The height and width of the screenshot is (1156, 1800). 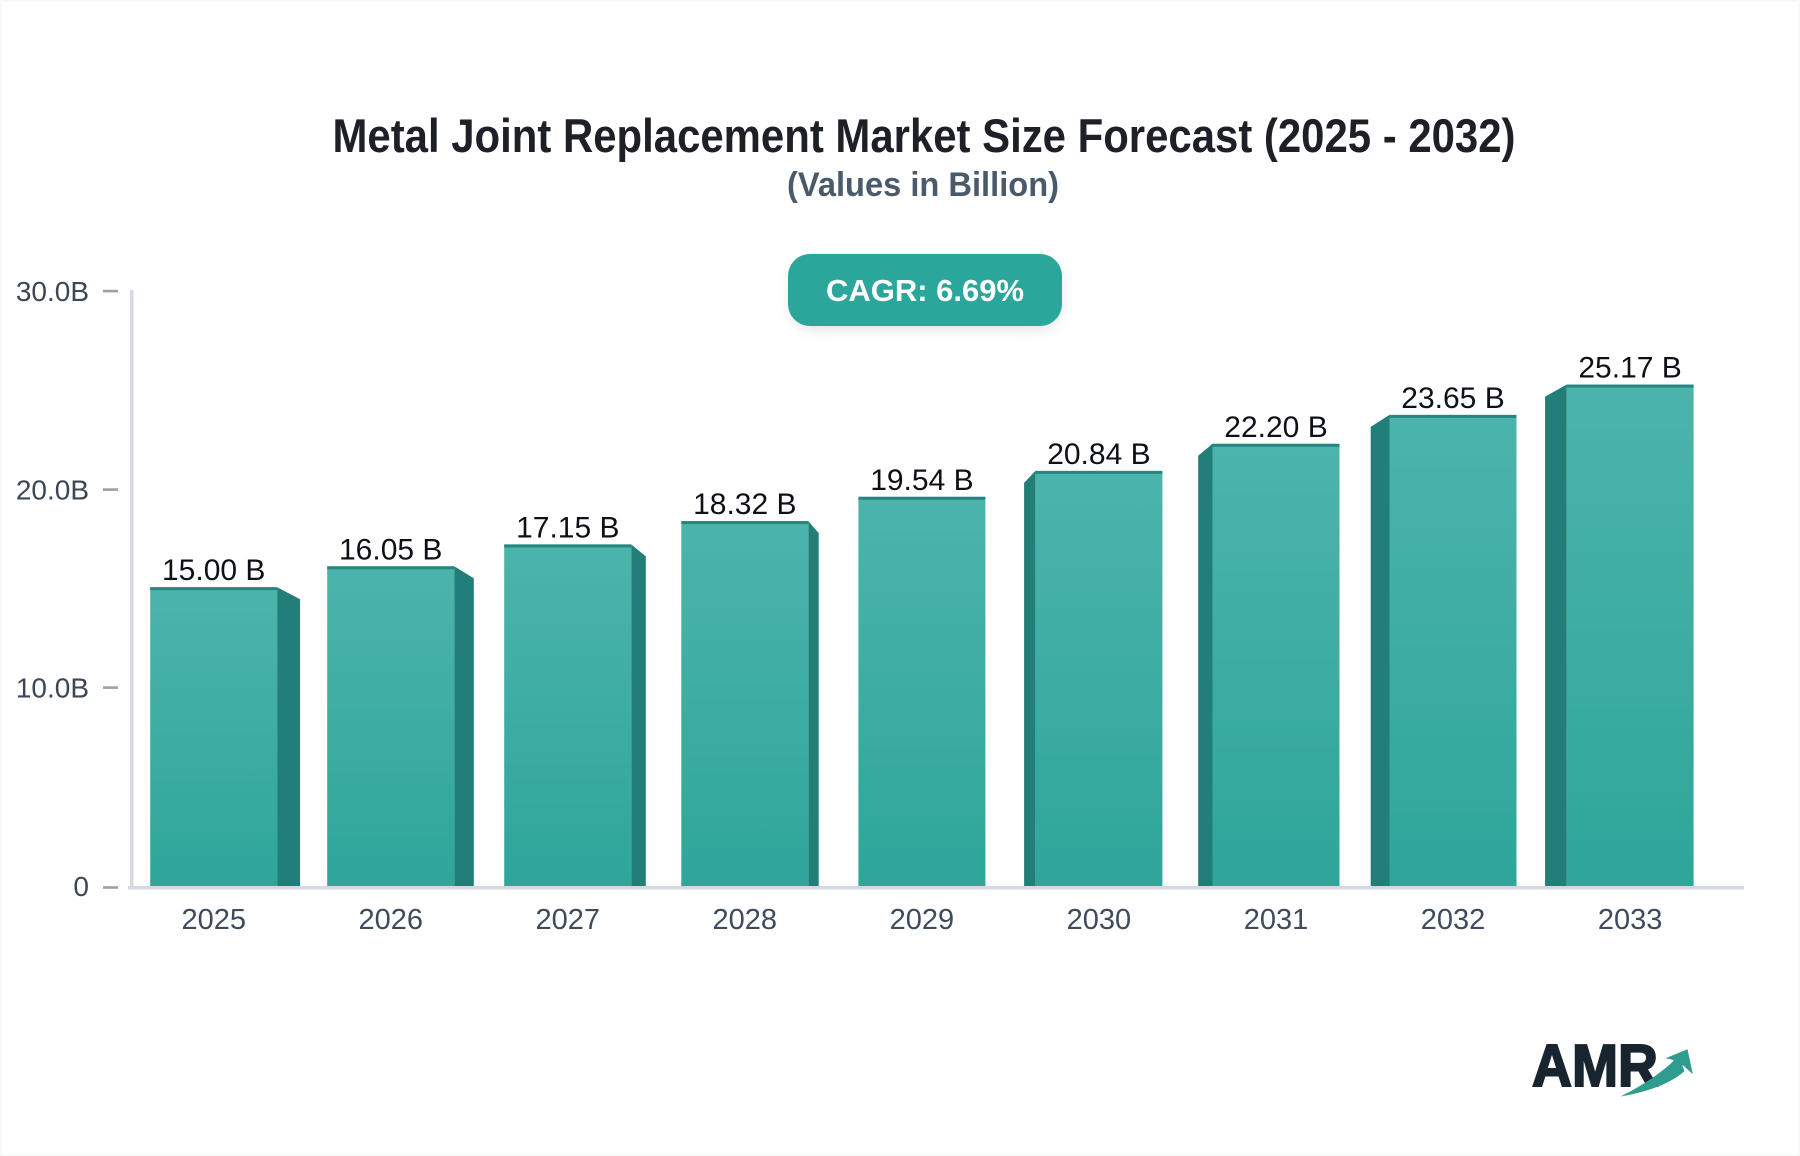 What do you see at coordinates (1630, 920) in the screenshot?
I see `svg-text: 2033` at bounding box center [1630, 920].